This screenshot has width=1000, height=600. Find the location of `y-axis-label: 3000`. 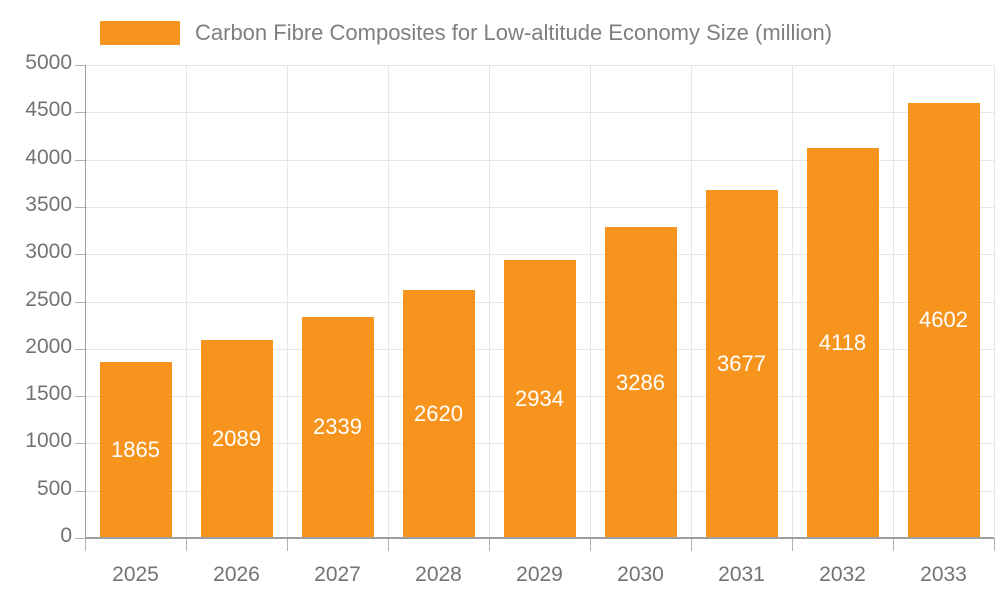

y-axis-label: 3000 is located at coordinates (48, 251).